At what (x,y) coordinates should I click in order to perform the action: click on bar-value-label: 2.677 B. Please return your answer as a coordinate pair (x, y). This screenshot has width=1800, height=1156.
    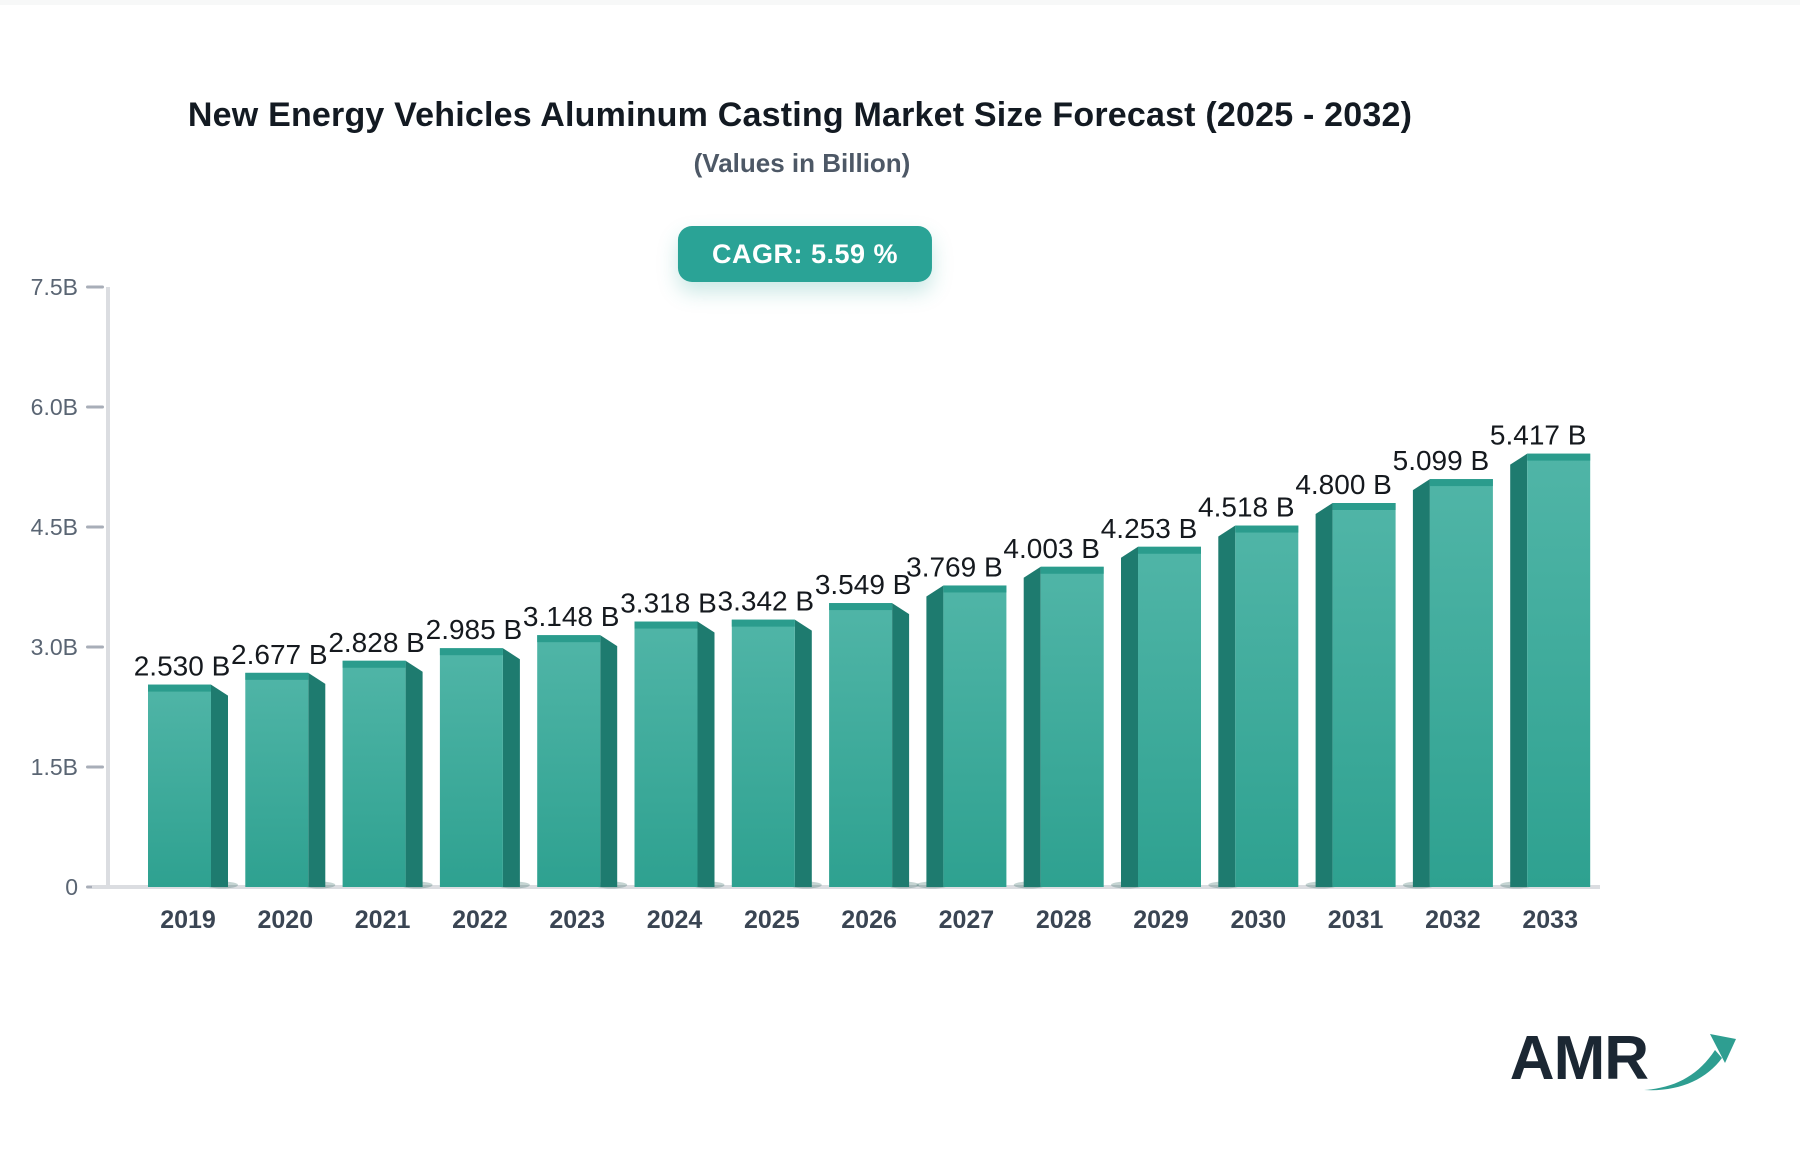
    Looking at the image, I should click on (279, 654).